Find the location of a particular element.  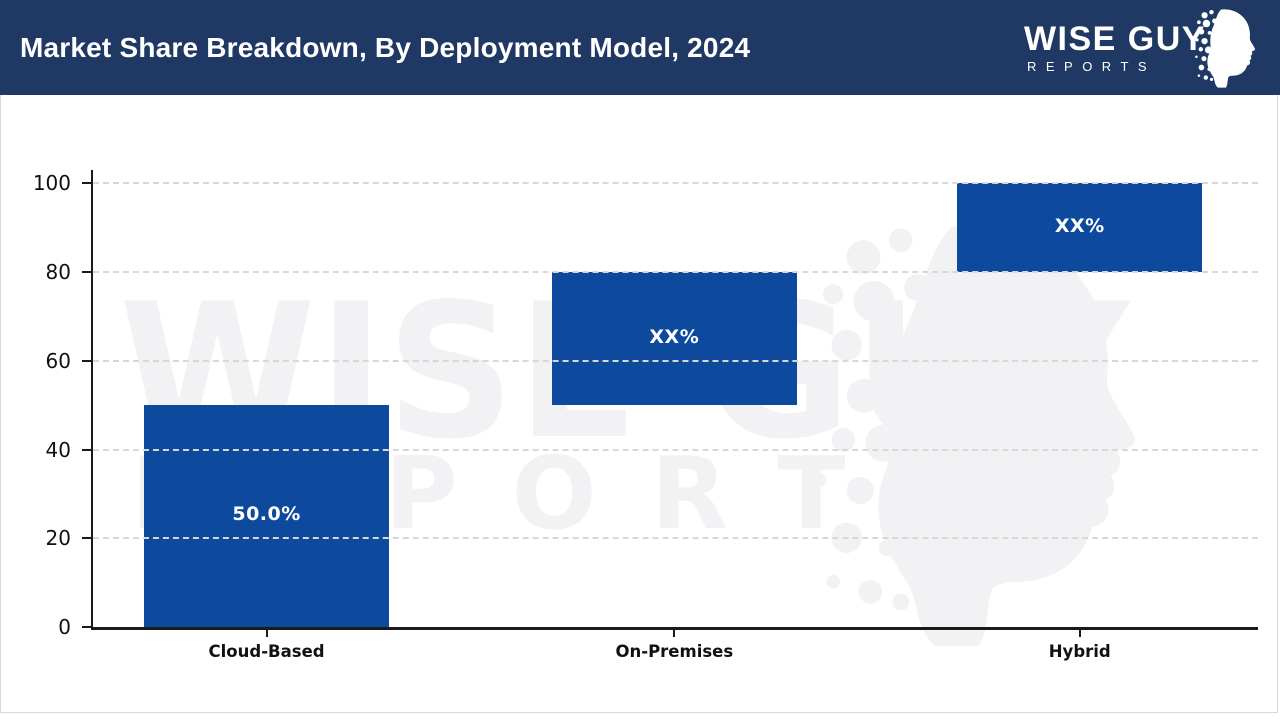

logo-secondary-text: REPORTS is located at coordinates (1091, 66).